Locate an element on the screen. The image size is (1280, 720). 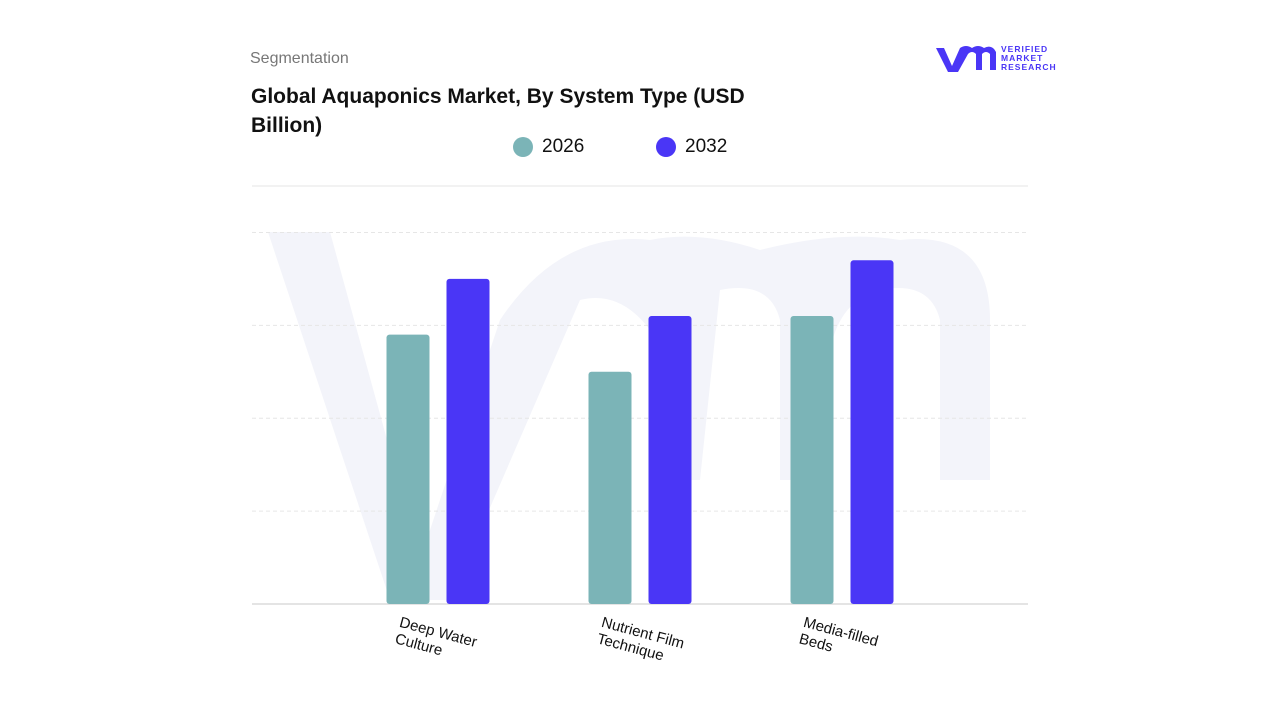
logo-text: VERIFIED MARKET RESEARCH is located at coordinates (1029, 58).